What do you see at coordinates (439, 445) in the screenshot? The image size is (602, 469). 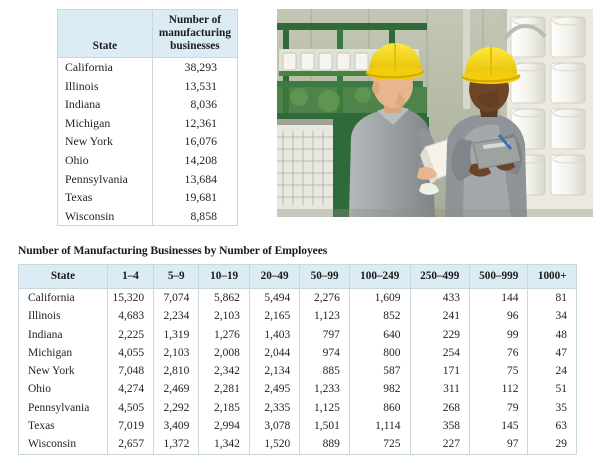 I see `table2-cell-value: 227` at bounding box center [439, 445].